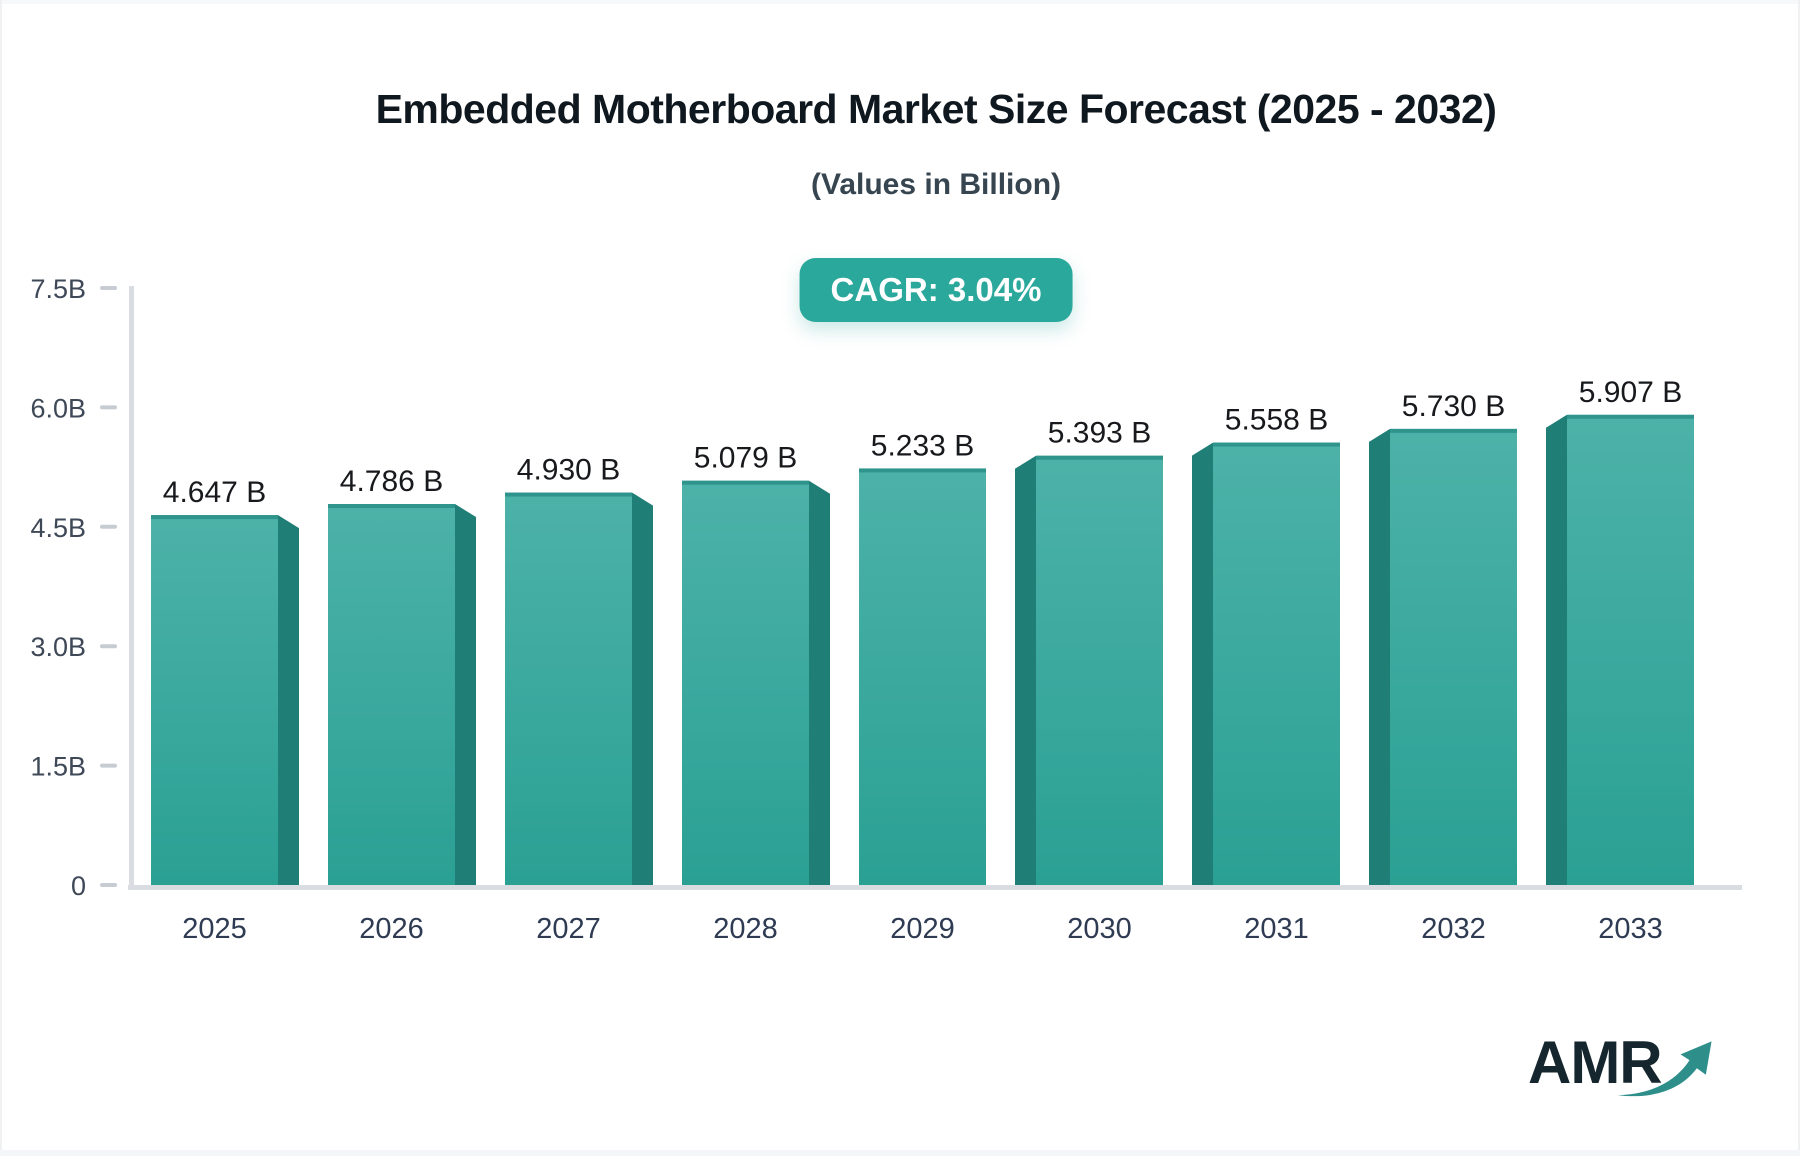  Describe the element at coordinates (1453, 406) in the screenshot. I see `bar-value-label-2032: 5.730 B` at that location.